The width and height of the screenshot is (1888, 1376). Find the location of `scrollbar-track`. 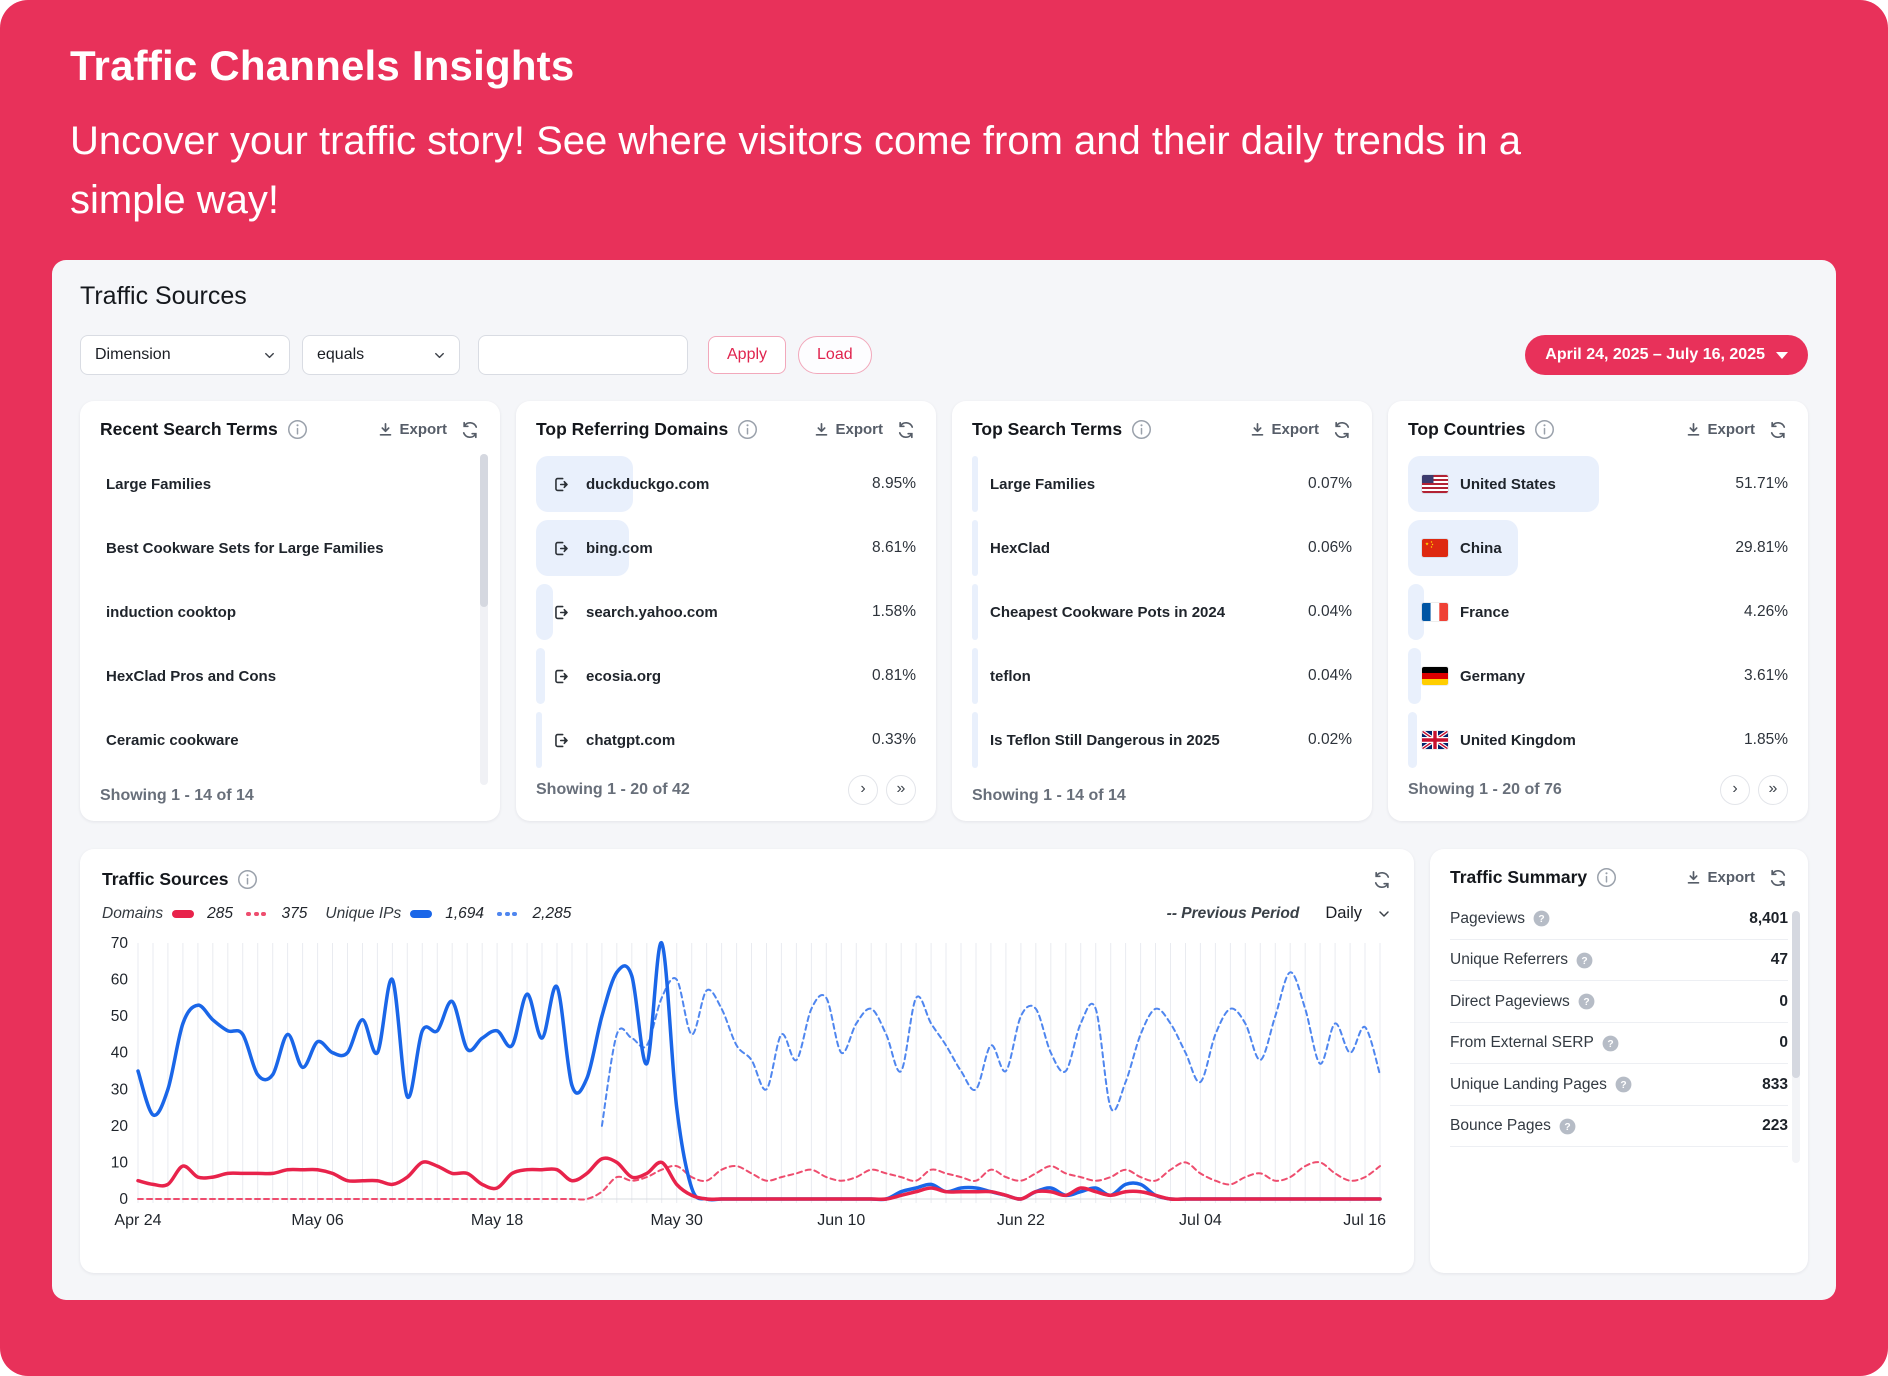

scrollbar-track is located at coordinates (1796, 1037).